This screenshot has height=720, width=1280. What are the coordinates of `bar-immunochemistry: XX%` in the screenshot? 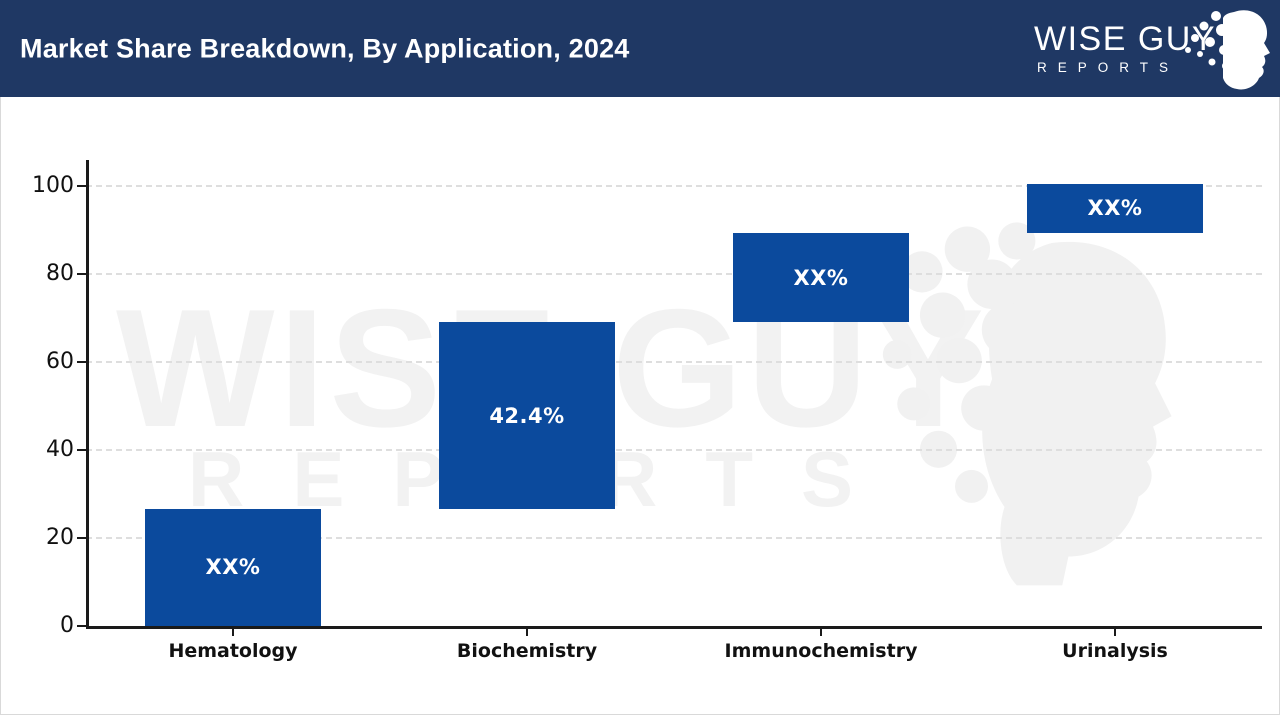 It's located at (821, 277).